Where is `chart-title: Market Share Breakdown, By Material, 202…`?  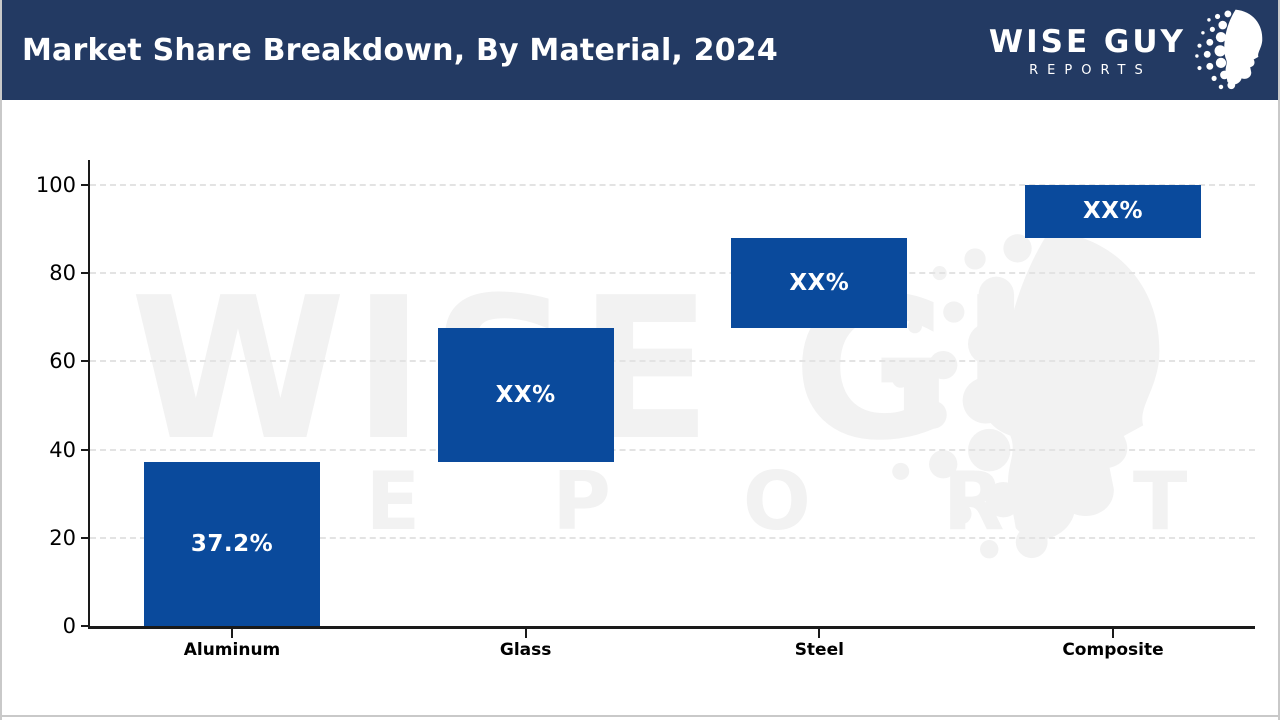
chart-title: Market Share Breakdown, By Material, 202… is located at coordinates (400, 50).